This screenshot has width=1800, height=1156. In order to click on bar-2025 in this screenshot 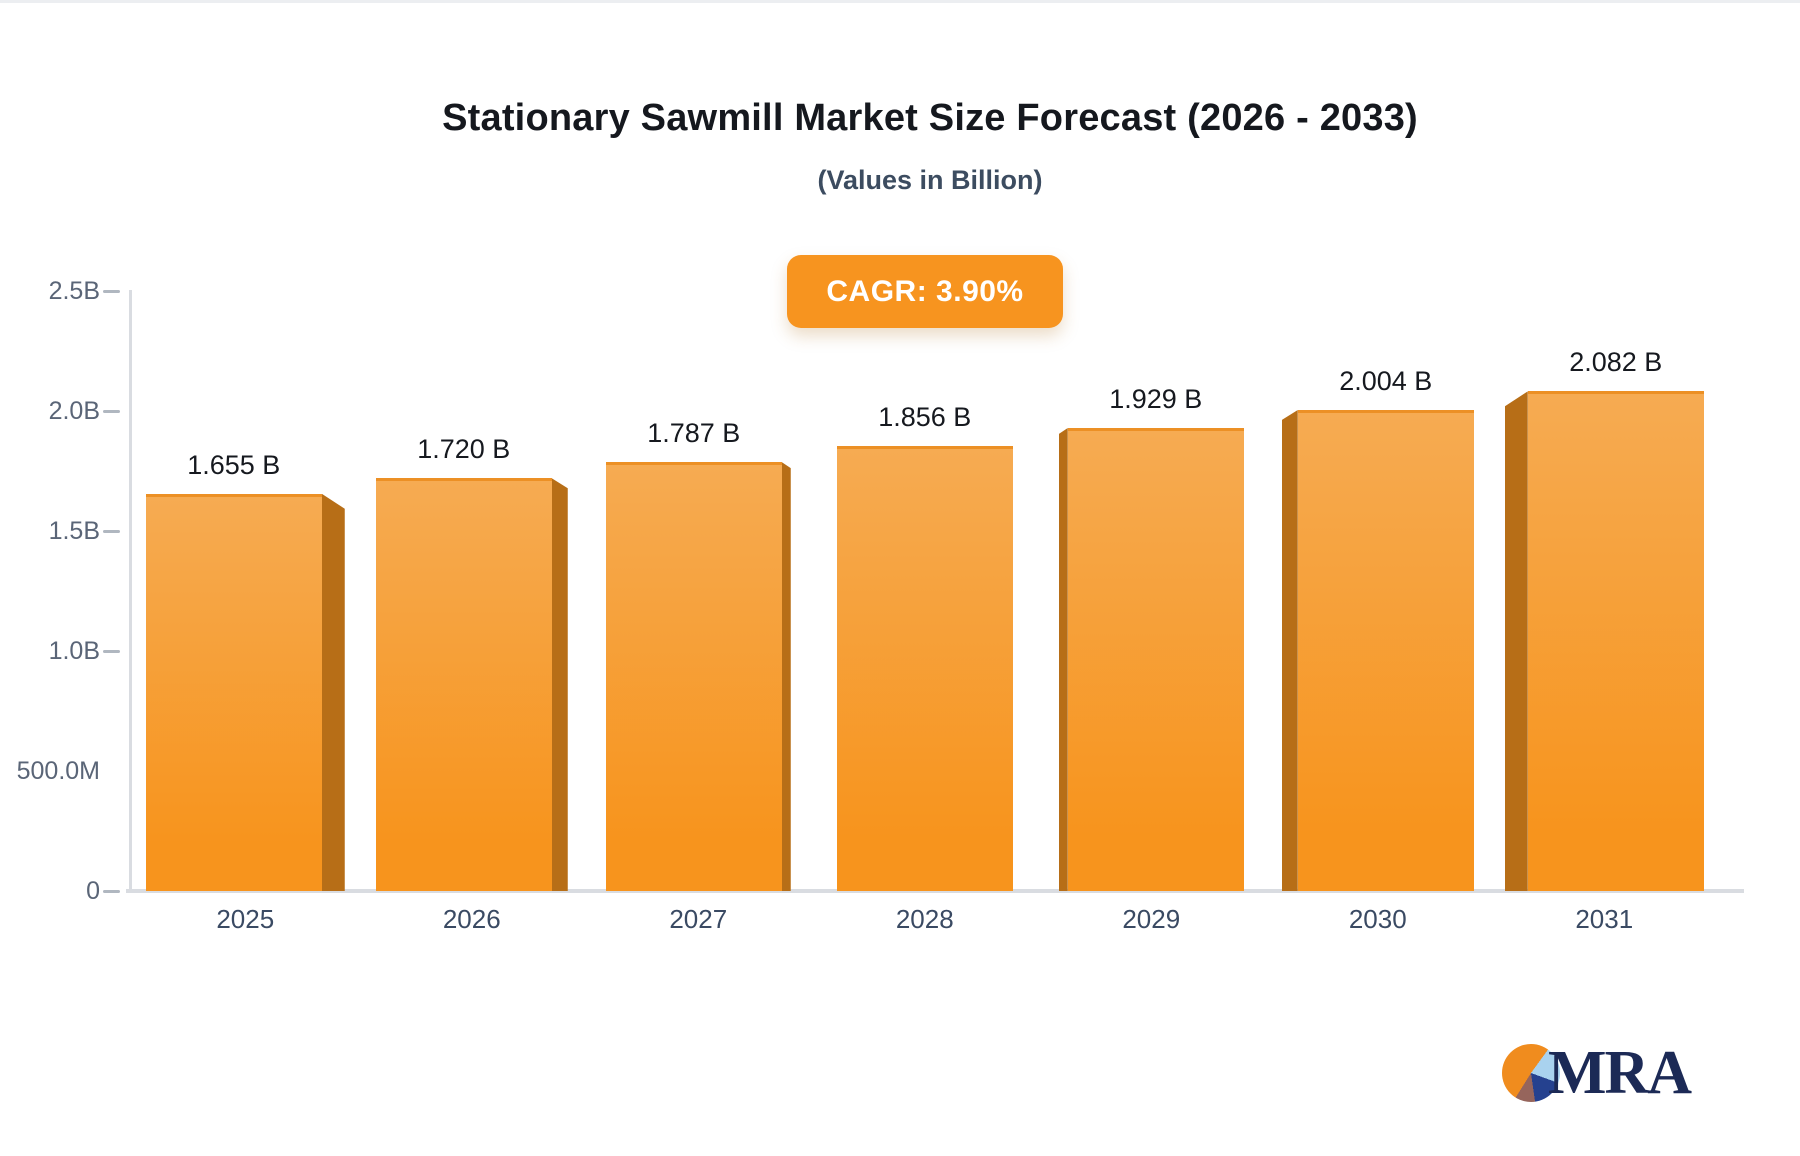, I will do `click(233, 692)`.